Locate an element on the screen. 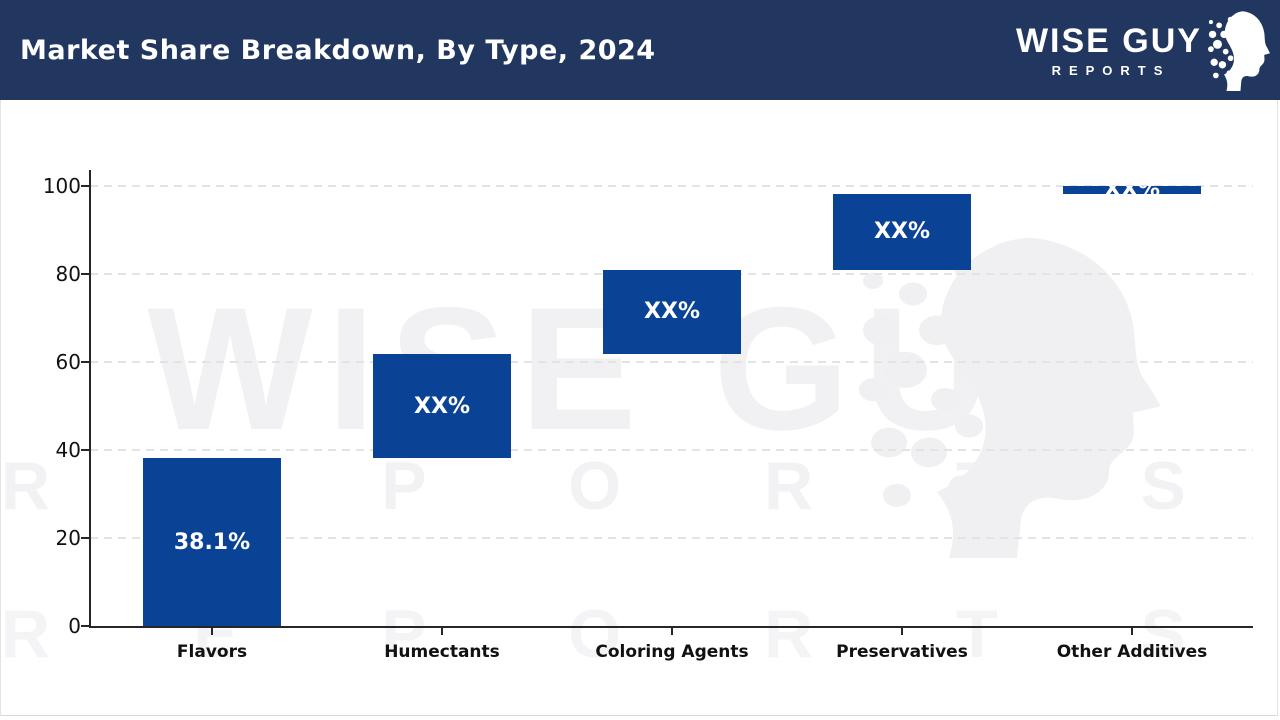 This screenshot has height=720, width=1280. x-category-label: Other Additives is located at coordinates (1132, 652).